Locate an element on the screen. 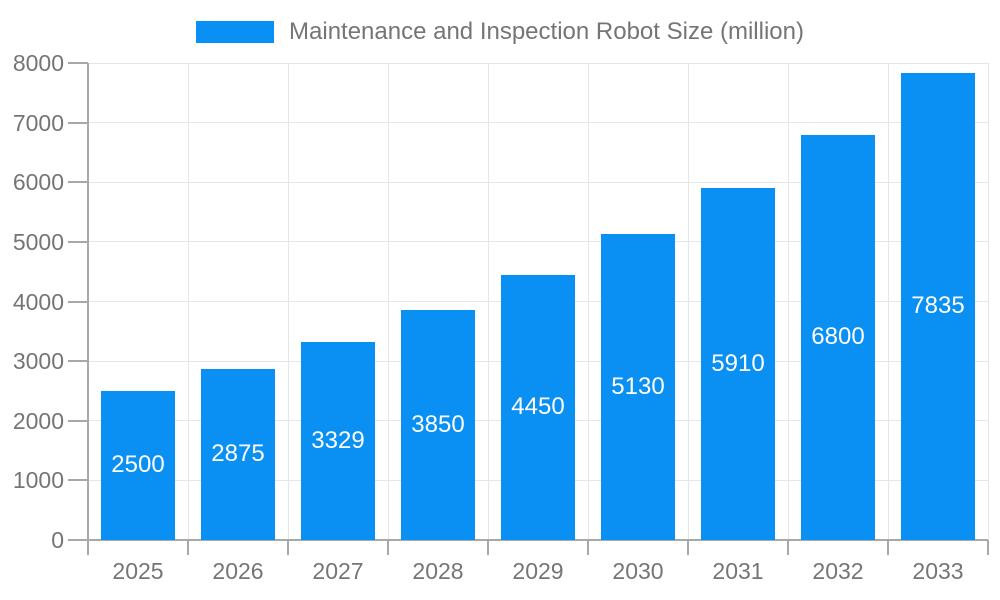 This screenshot has width=1000, height=600. x-axis-tick-label: 2029 is located at coordinates (538, 571).